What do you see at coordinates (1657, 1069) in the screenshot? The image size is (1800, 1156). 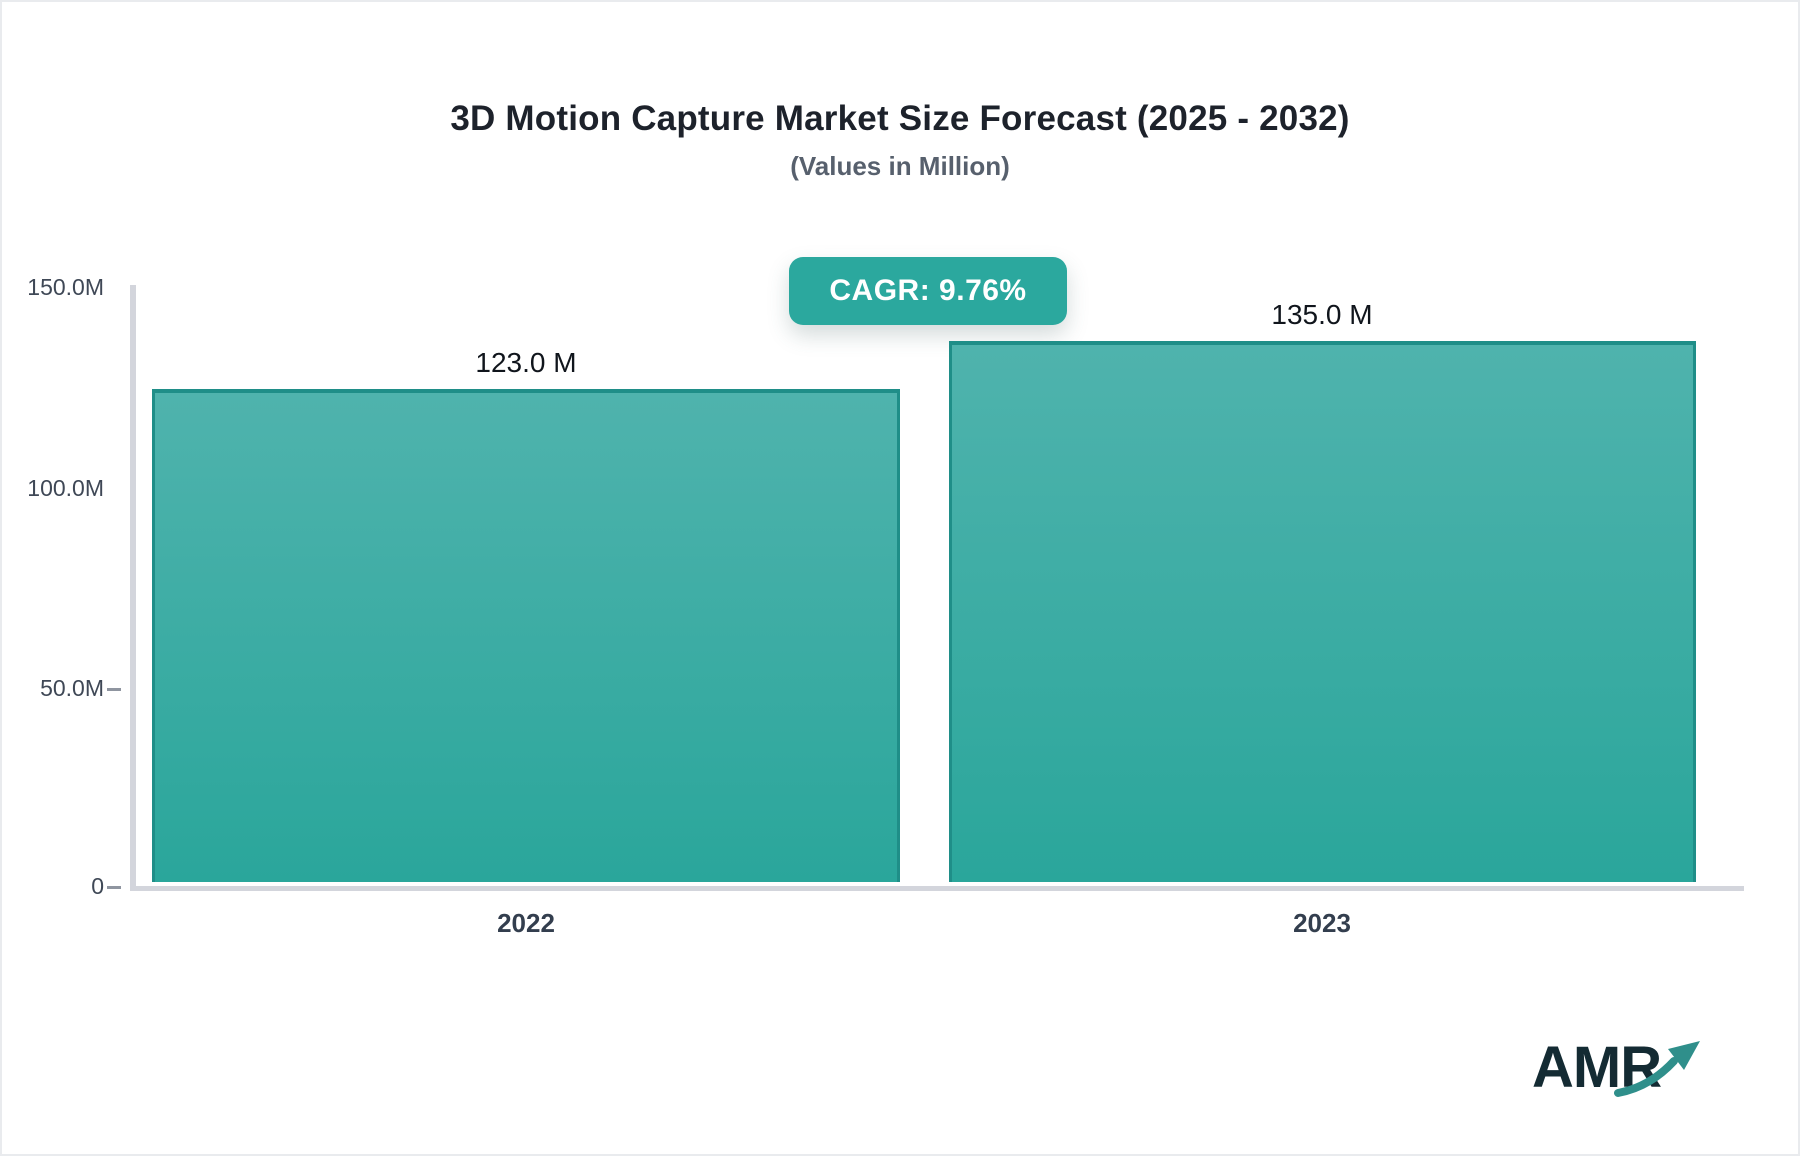 I see `growth-arrow-icon` at bounding box center [1657, 1069].